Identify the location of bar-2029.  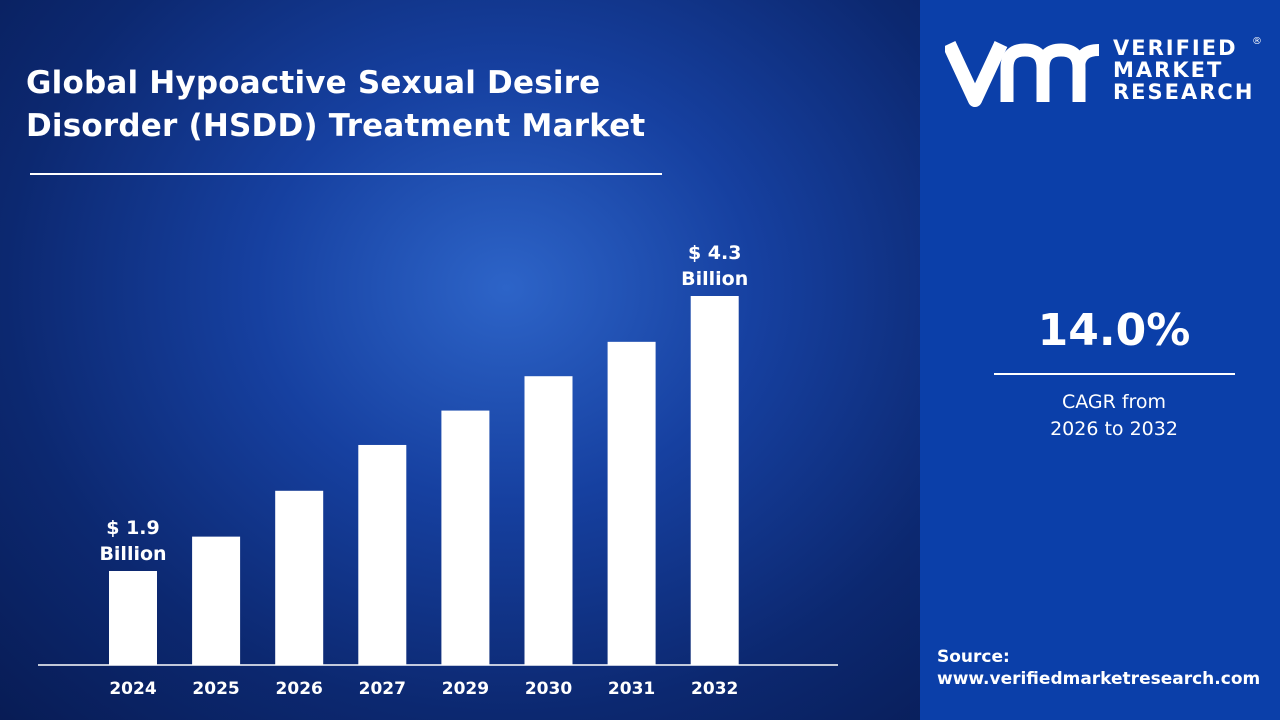
(465, 537).